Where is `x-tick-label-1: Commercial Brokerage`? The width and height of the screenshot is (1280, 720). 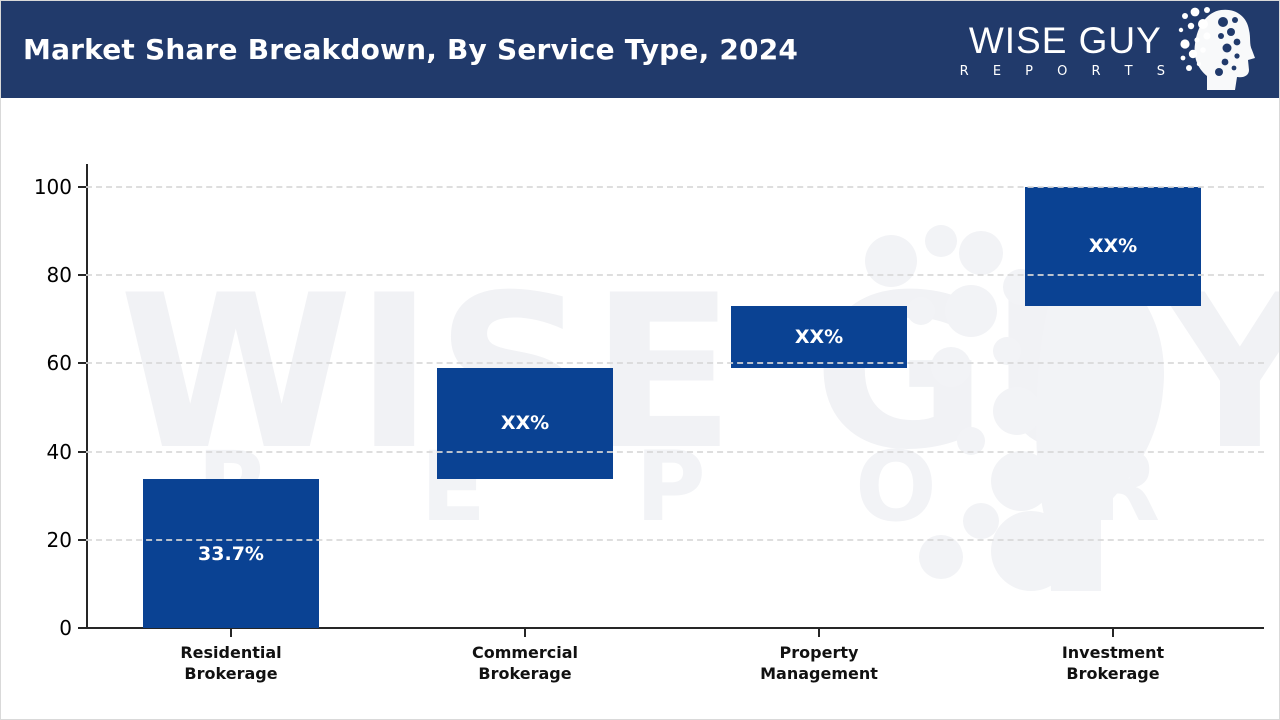
x-tick-label-1: Commercial Brokerage is located at coordinates (525, 663).